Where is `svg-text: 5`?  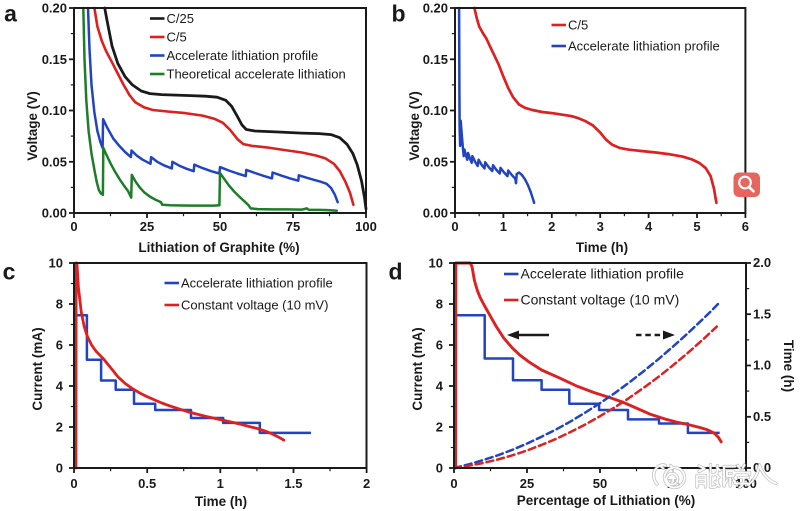 svg-text: 5 is located at coordinates (696, 226).